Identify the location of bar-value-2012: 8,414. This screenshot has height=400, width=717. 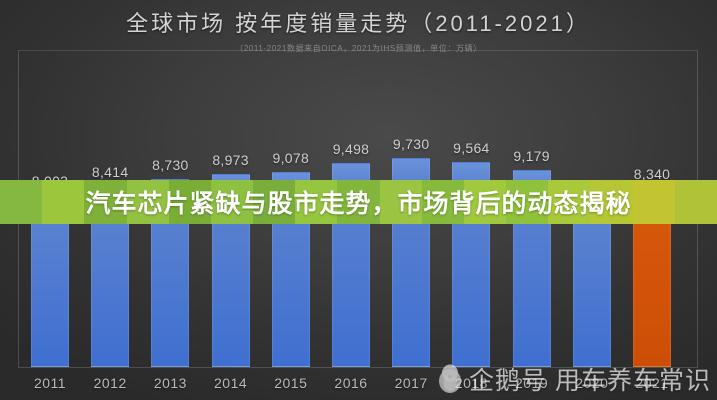
(110, 172).